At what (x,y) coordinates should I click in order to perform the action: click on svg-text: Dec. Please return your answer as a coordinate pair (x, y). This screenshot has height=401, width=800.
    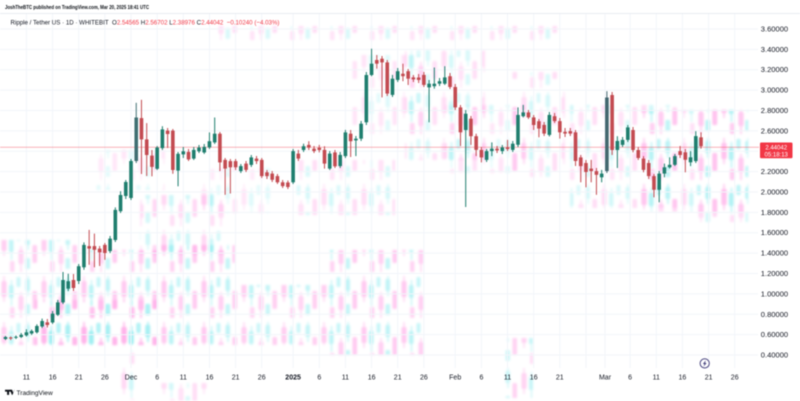
    Looking at the image, I should click on (131, 378).